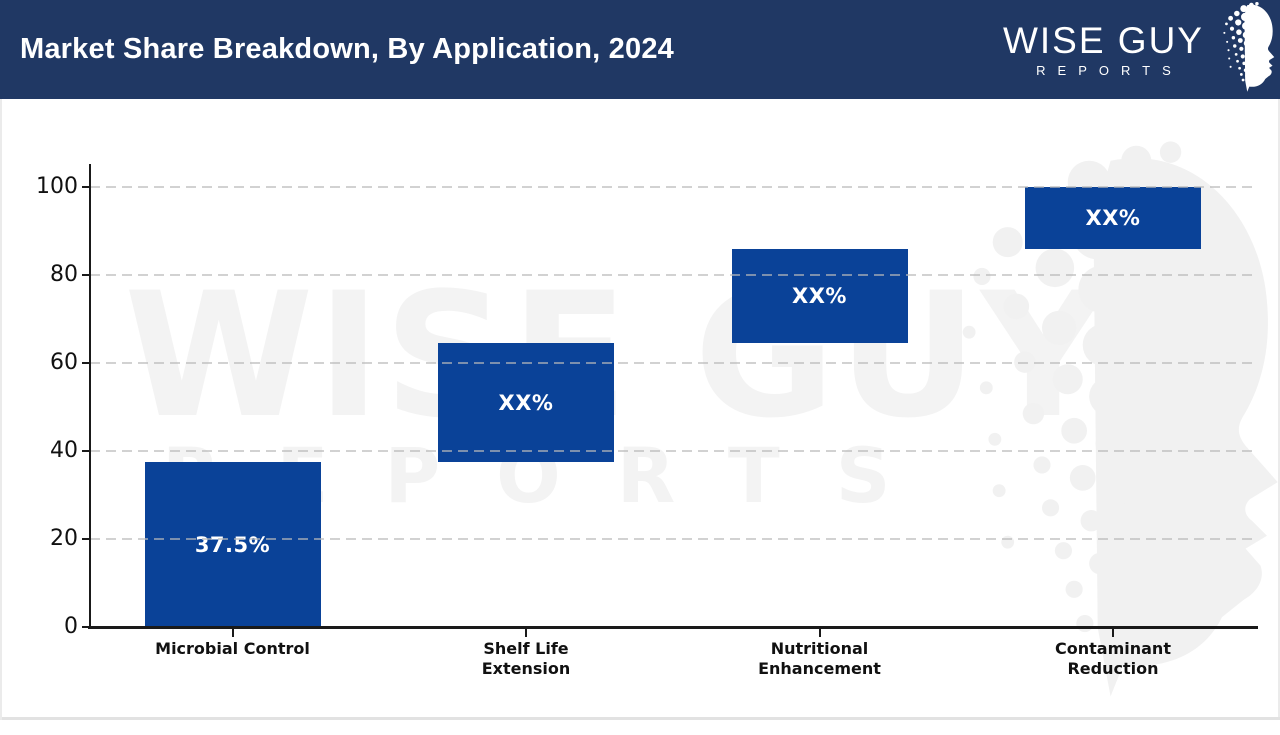 This screenshot has width=1280, height=735. Describe the element at coordinates (1109, 70) in the screenshot. I see `logo-wordmark-line2: REPORTS` at that location.